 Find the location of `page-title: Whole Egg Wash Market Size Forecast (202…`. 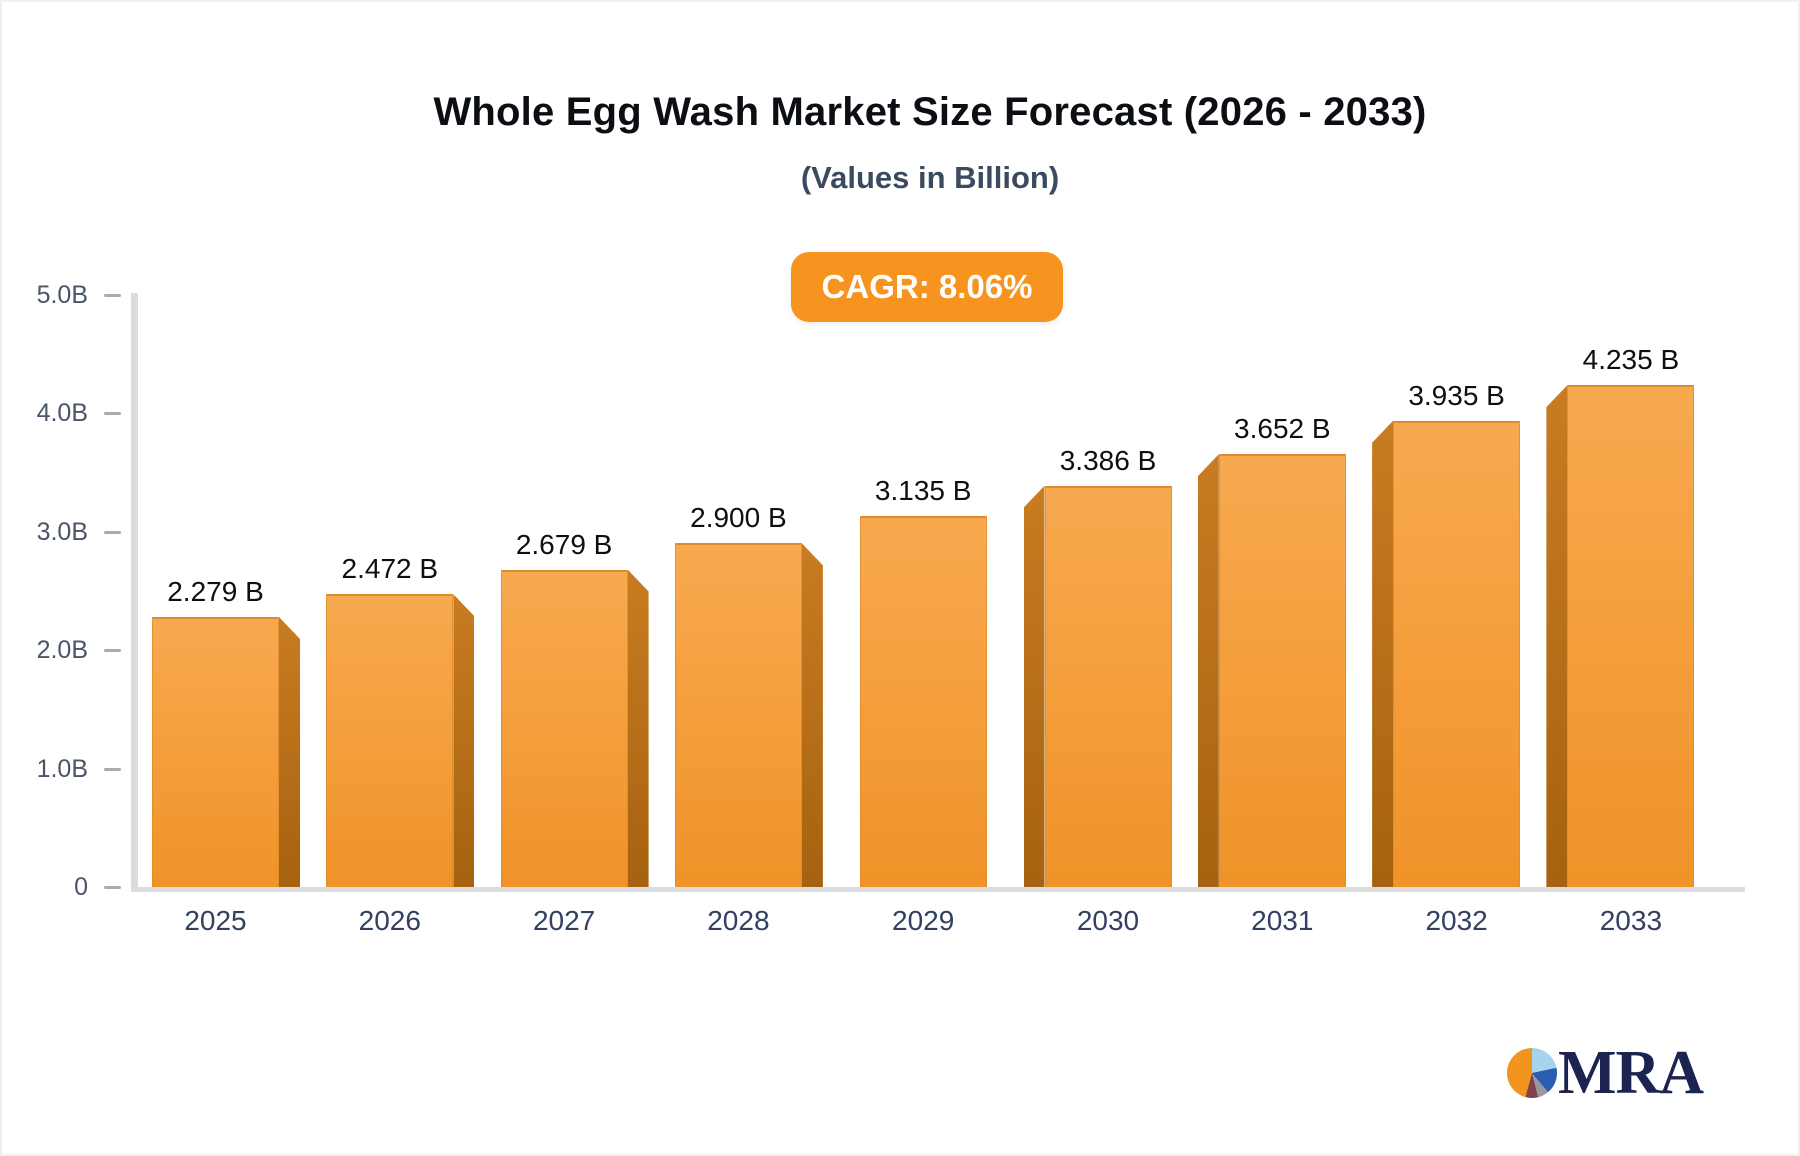

page-title: Whole Egg Wash Market Size Forecast (202… is located at coordinates (930, 112).